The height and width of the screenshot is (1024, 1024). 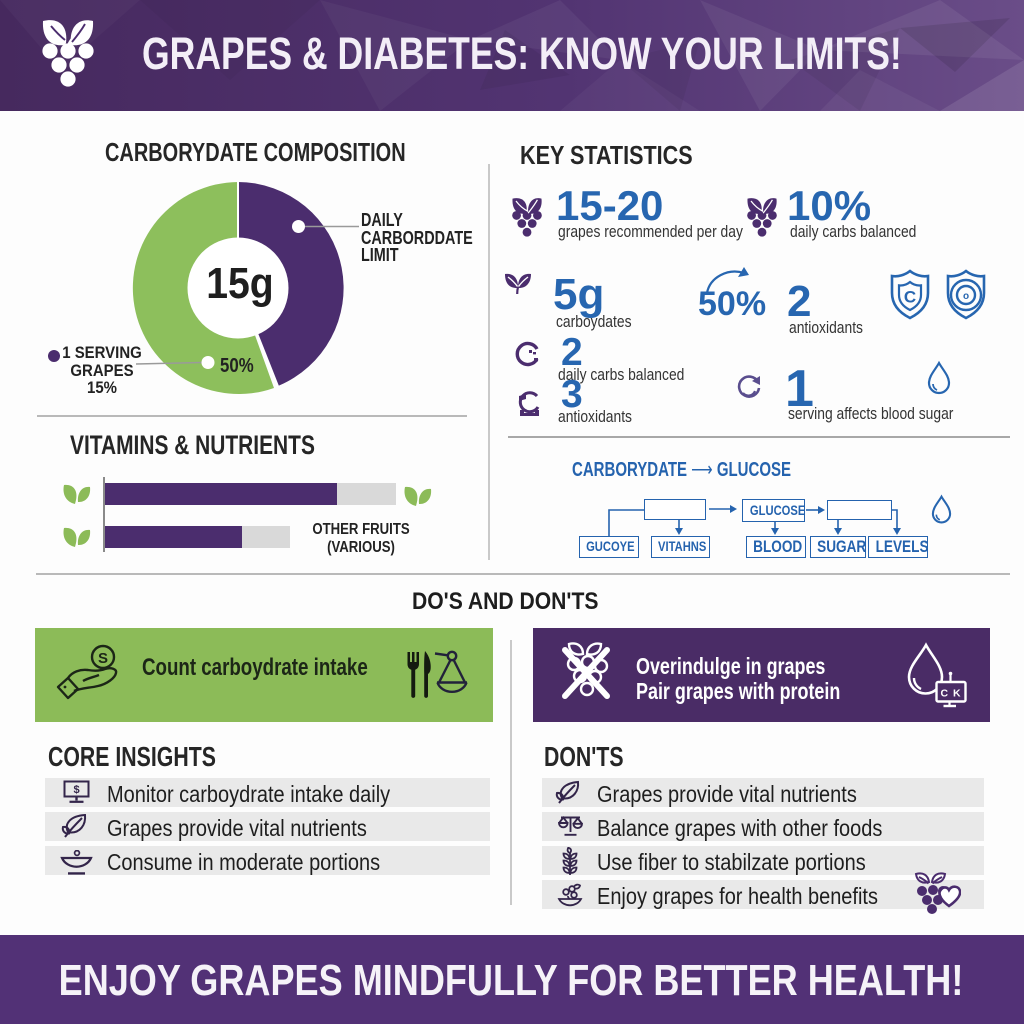 I want to click on svg-text: C K, so click(x=950, y=694).